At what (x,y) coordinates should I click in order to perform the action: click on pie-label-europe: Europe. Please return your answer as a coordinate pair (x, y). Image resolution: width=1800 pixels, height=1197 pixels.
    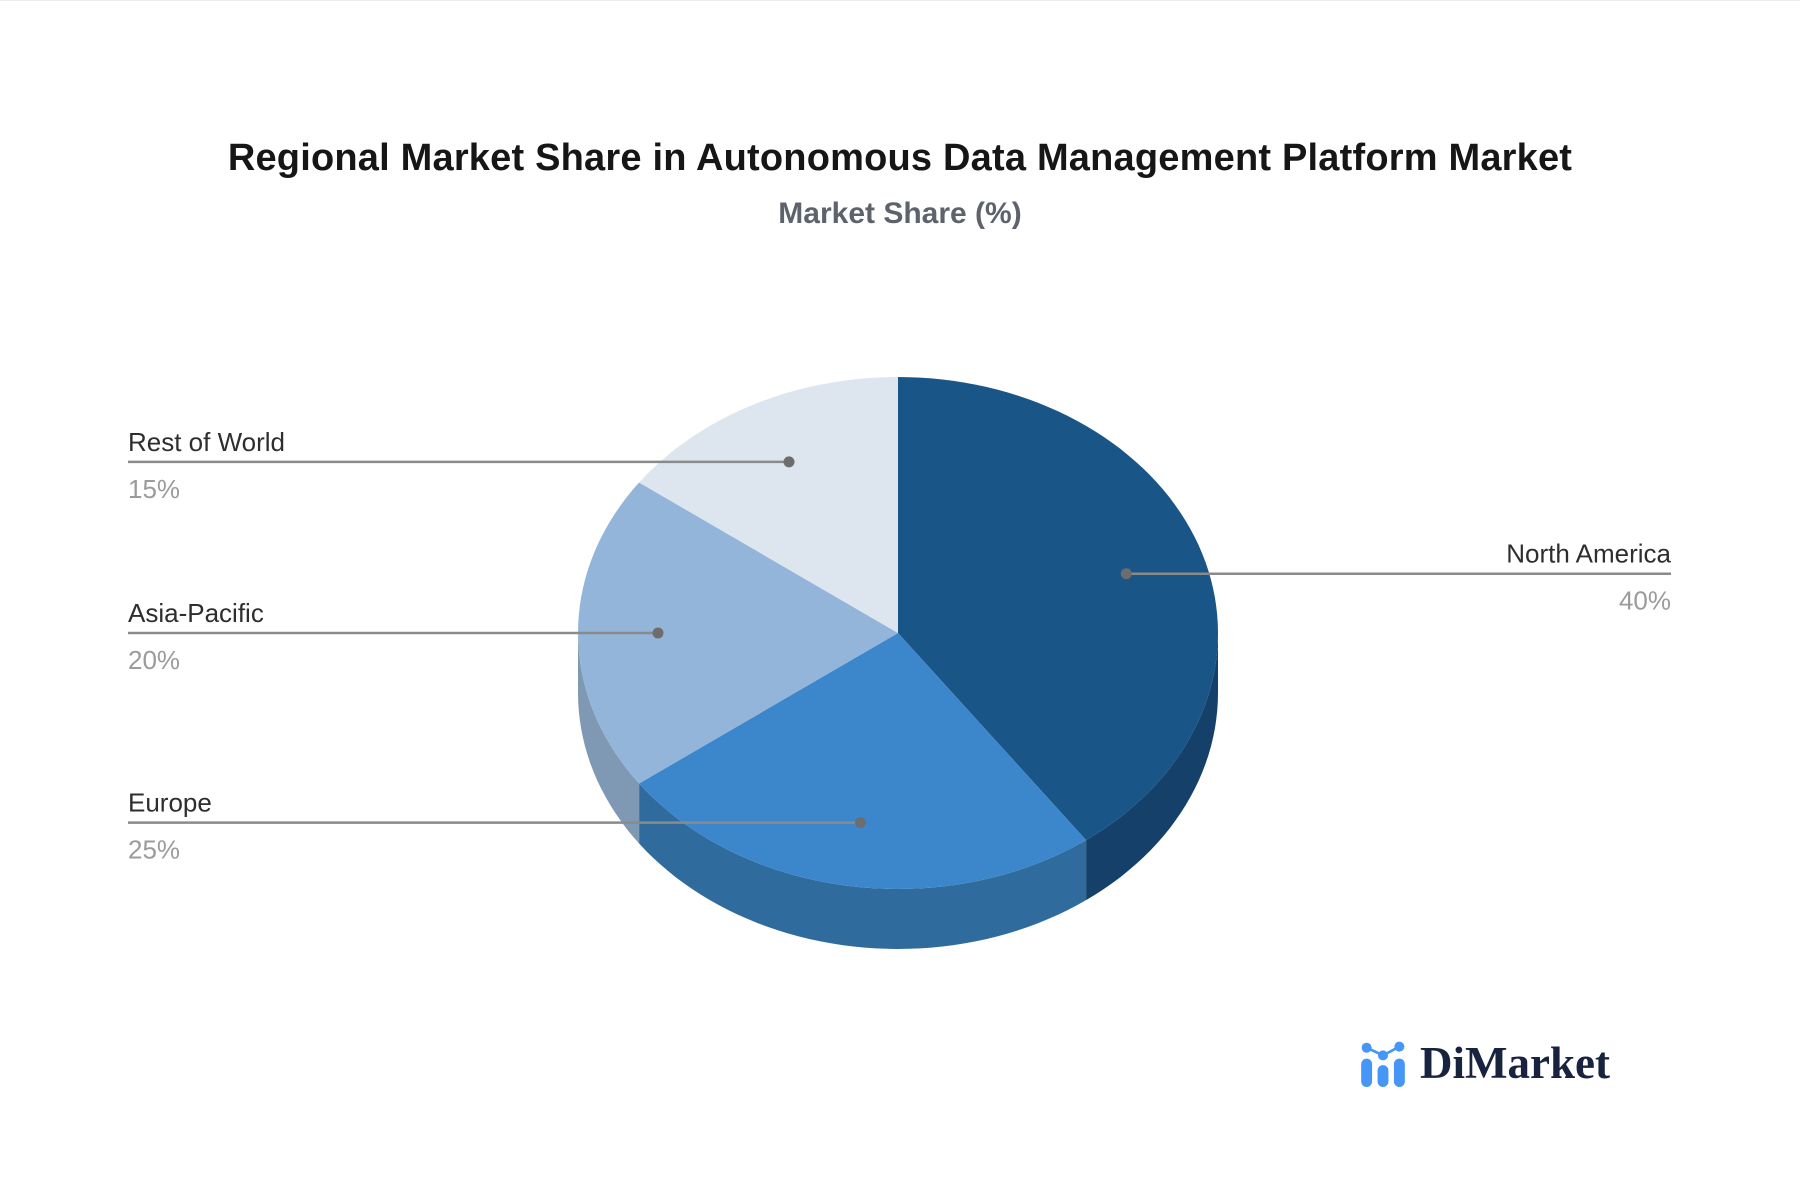
    Looking at the image, I should click on (170, 803).